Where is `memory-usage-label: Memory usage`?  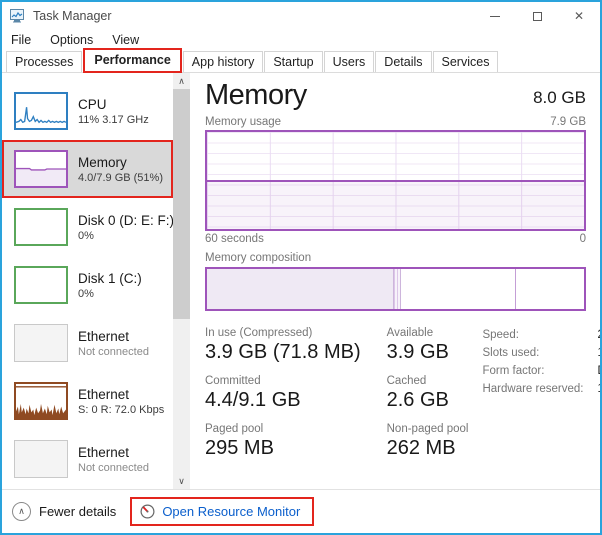
memory-usage-label: Memory usage is located at coordinates (243, 122).